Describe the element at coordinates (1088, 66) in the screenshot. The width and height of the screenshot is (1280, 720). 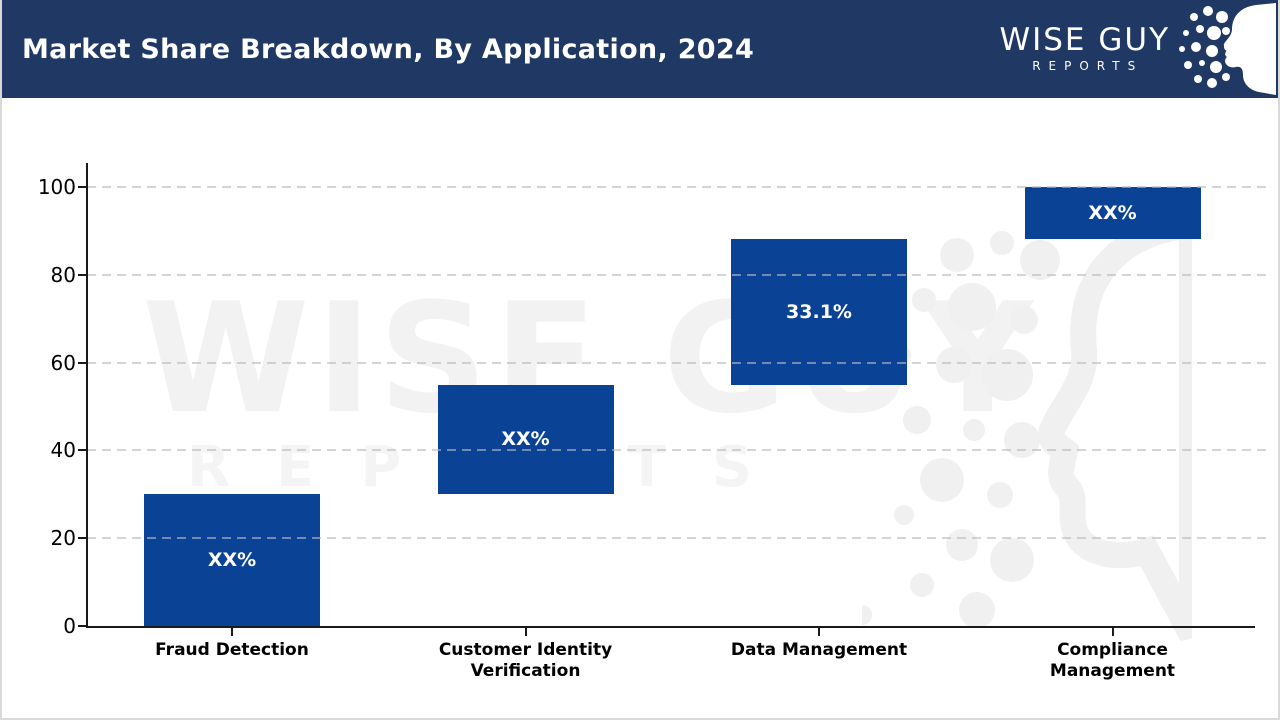
I see `logo-subtitle: REPORTS` at that location.